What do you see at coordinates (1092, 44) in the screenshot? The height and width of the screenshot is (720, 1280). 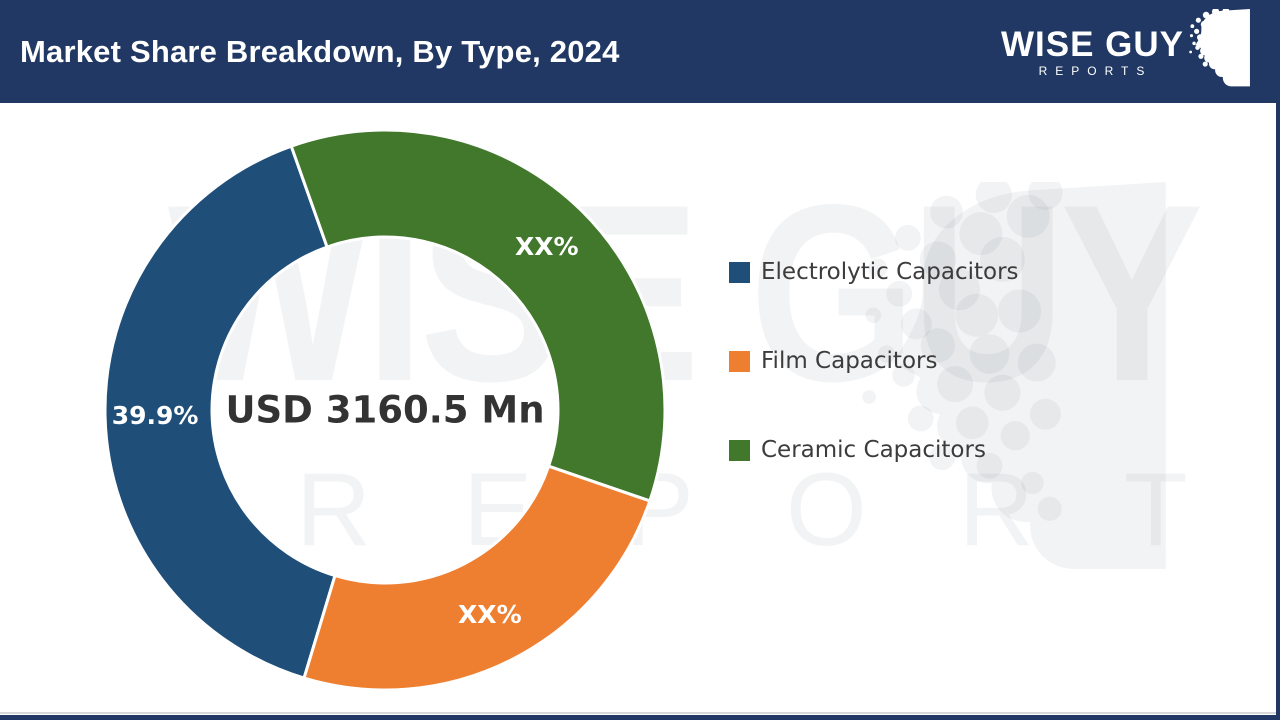 I see `logo-wordmark: WISE GUY` at bounding box center [1092, 44].